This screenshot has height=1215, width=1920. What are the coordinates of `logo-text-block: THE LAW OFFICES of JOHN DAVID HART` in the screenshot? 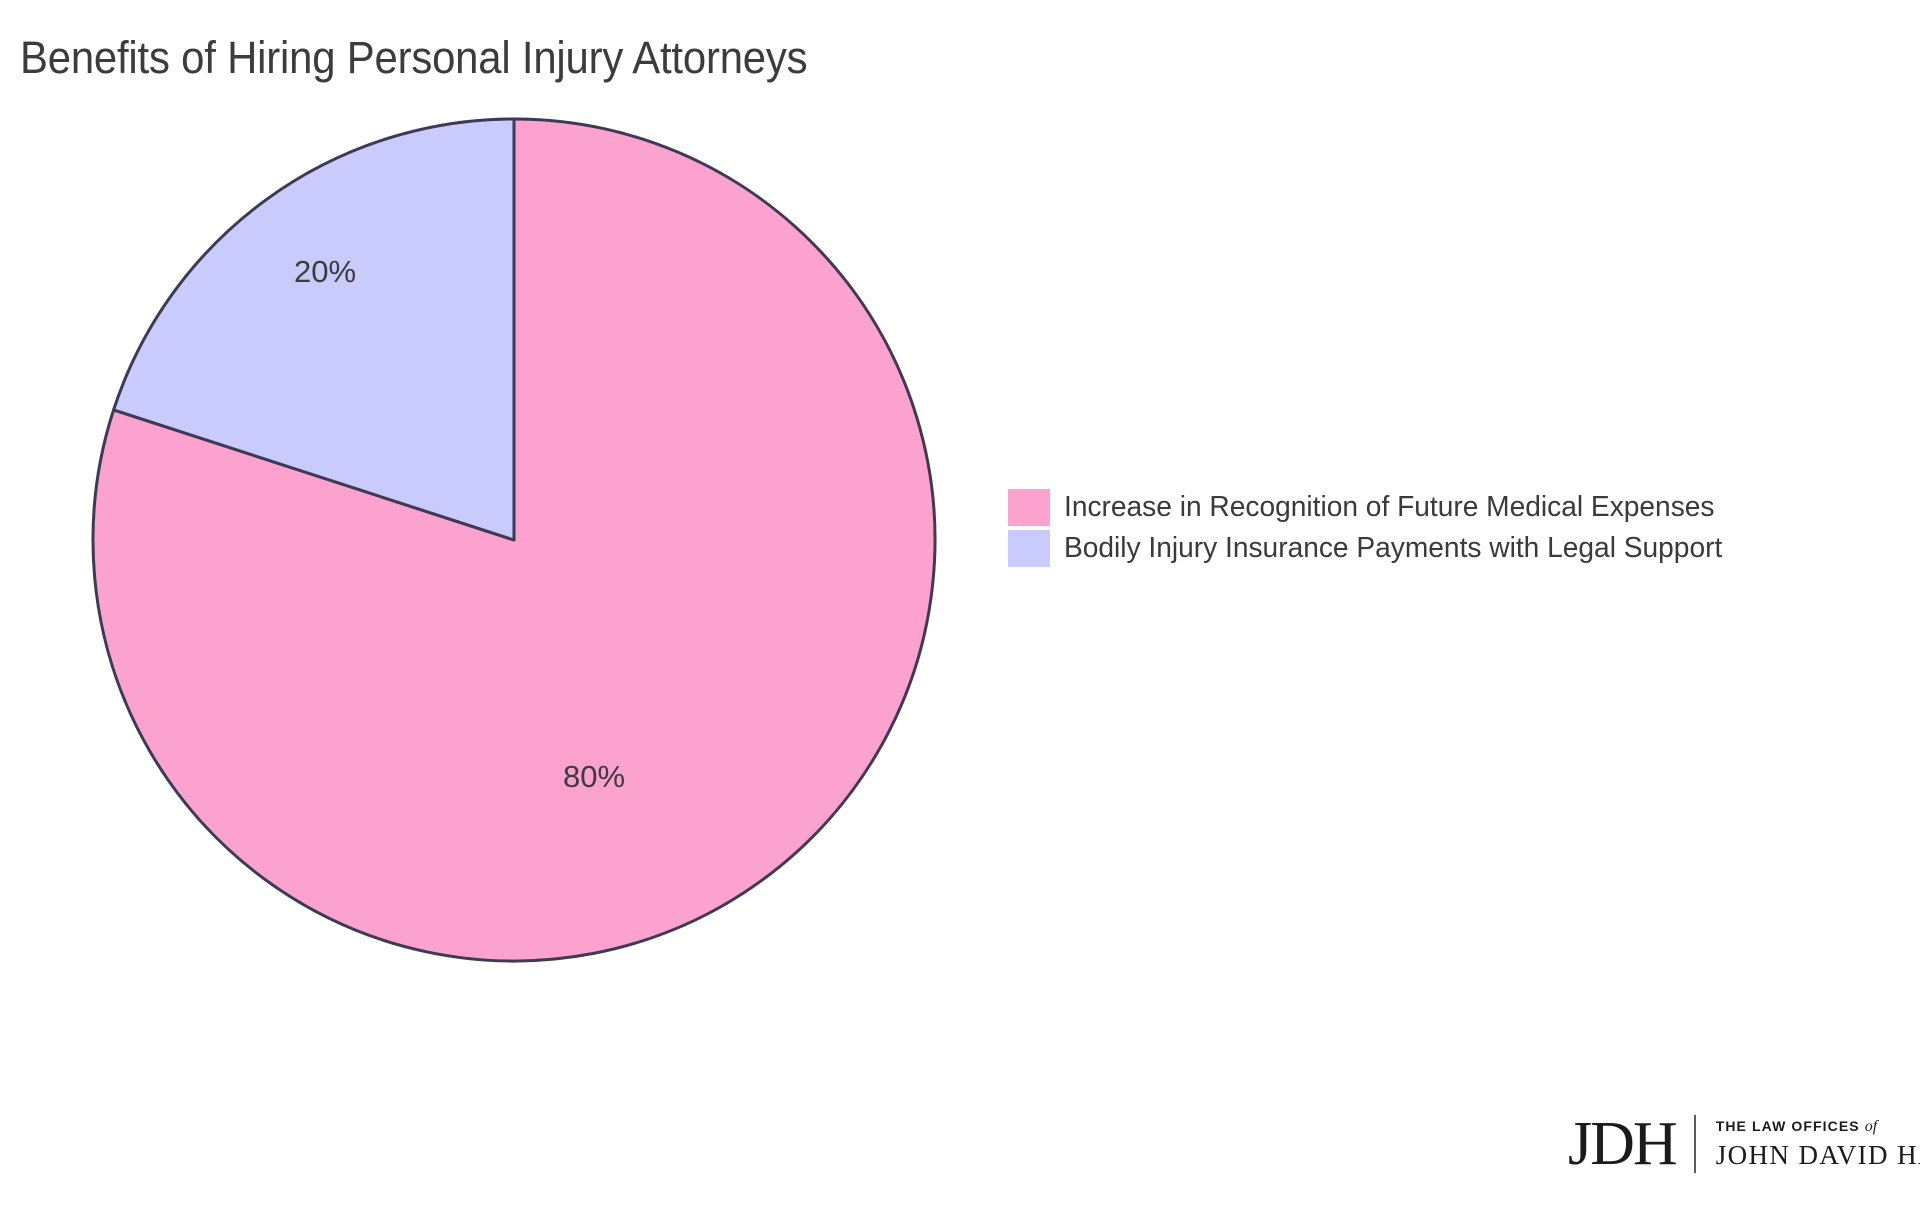 It's located at (1808, 1144).